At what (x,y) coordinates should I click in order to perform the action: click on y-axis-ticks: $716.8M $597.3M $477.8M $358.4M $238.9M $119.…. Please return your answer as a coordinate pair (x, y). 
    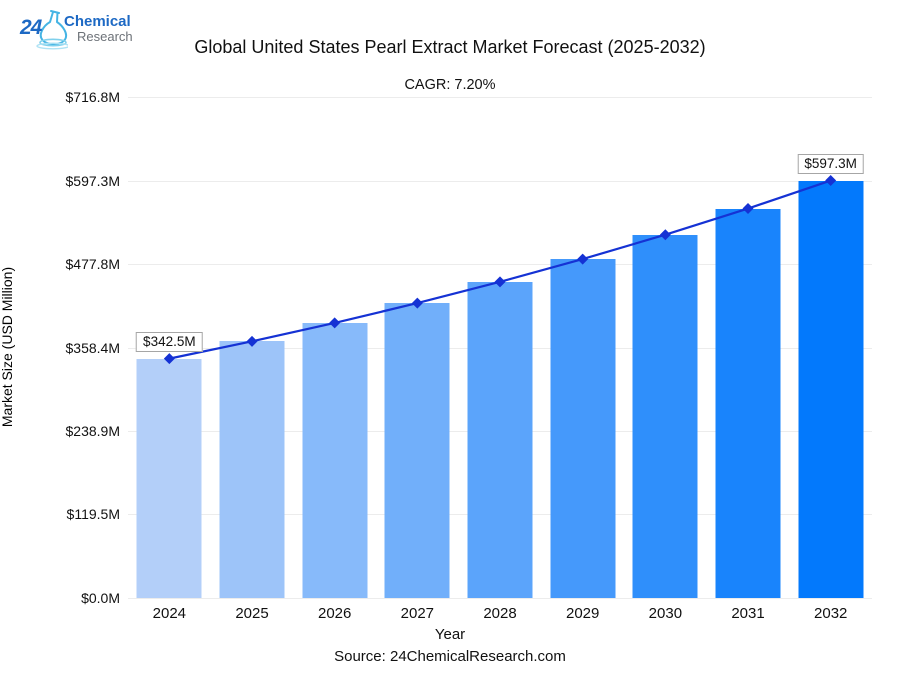
    Looking at the image, I should click on (60, 340).